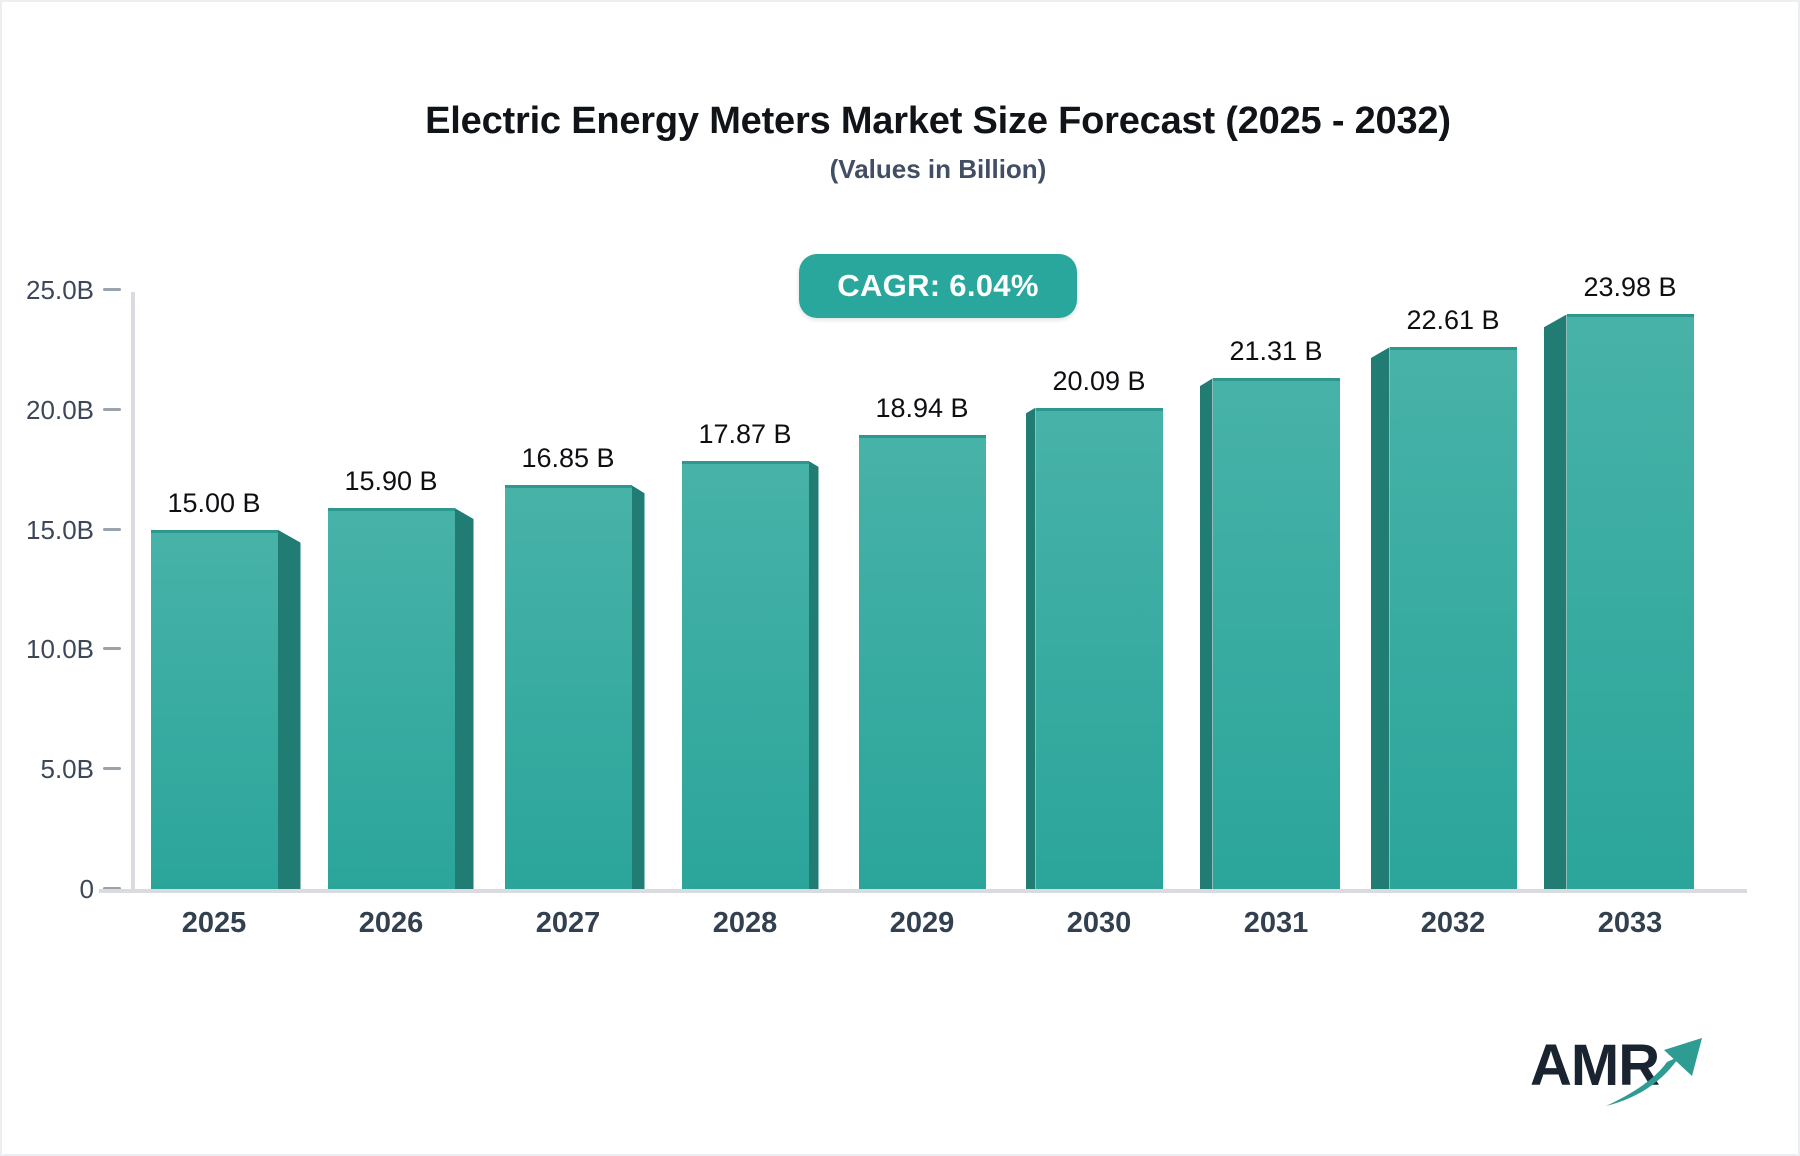 This screenshot has height=1156, width=1800. What do you see at coordinates (86, 889) in the screenshot?
I see `y-axis-label: 0` at bounding box center [86, 889].